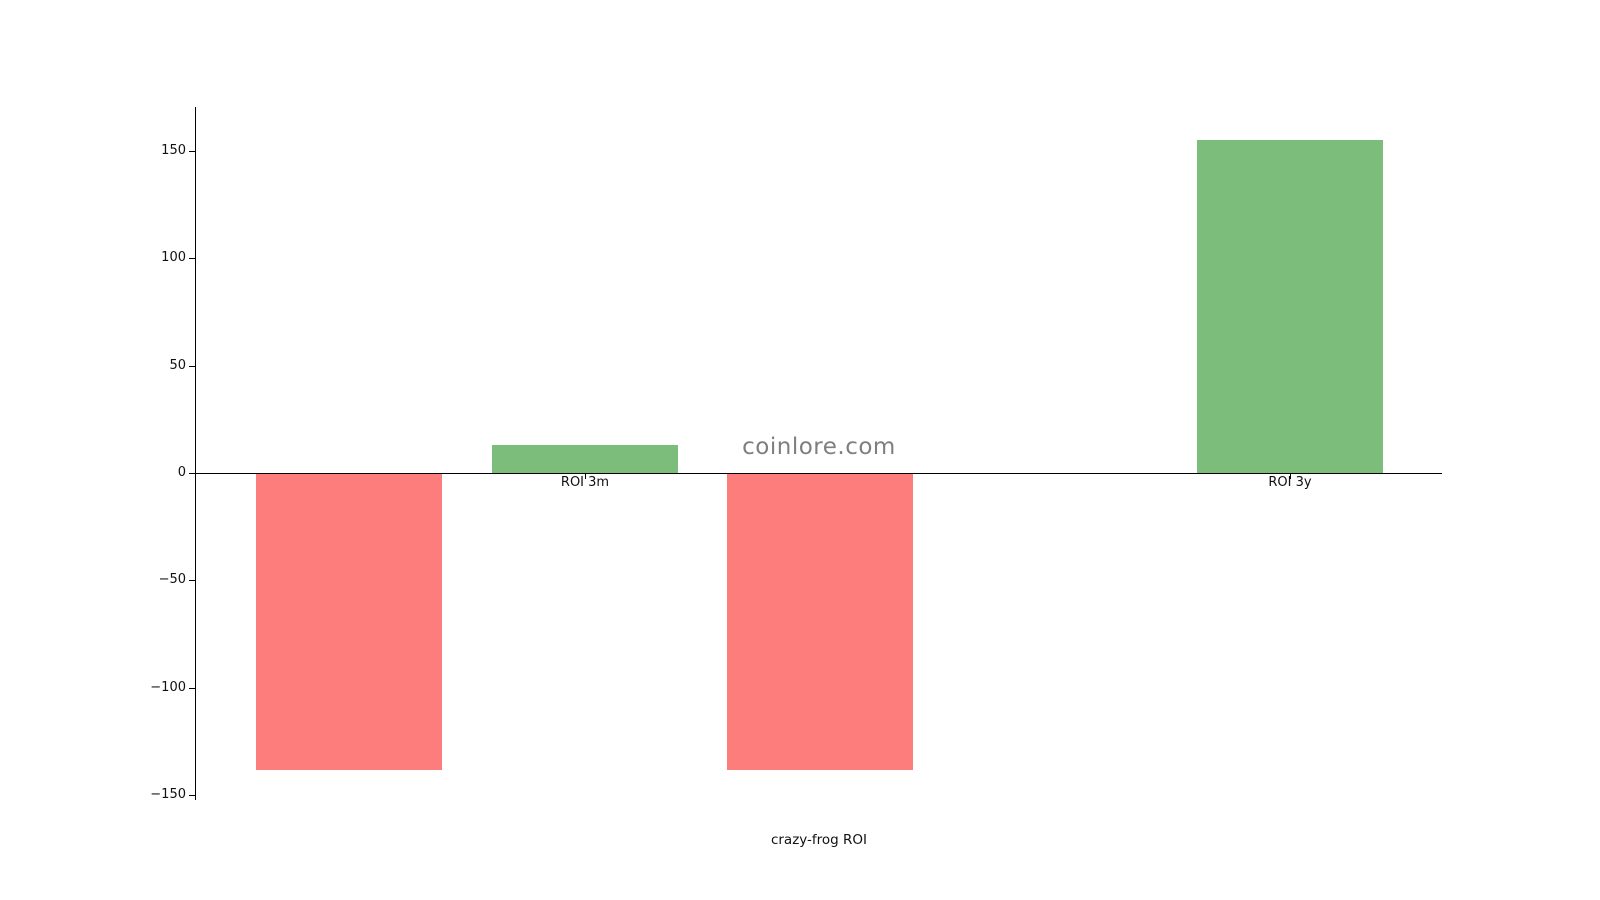 Image resolution: width=1600 pixels, height=900 pixels. Describe the element at coordinates (819, 473) in the screenshot. I see `x-axis-zero-line` at that location.